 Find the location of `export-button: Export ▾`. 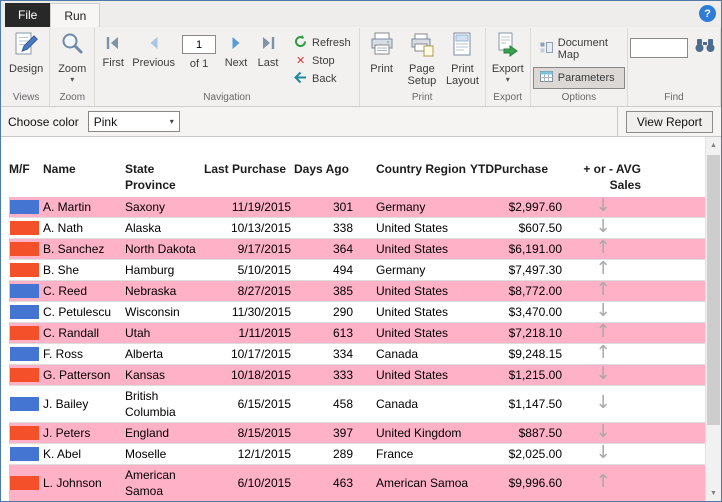

export-button: Export ▾ is located at coordinates (508, 56).